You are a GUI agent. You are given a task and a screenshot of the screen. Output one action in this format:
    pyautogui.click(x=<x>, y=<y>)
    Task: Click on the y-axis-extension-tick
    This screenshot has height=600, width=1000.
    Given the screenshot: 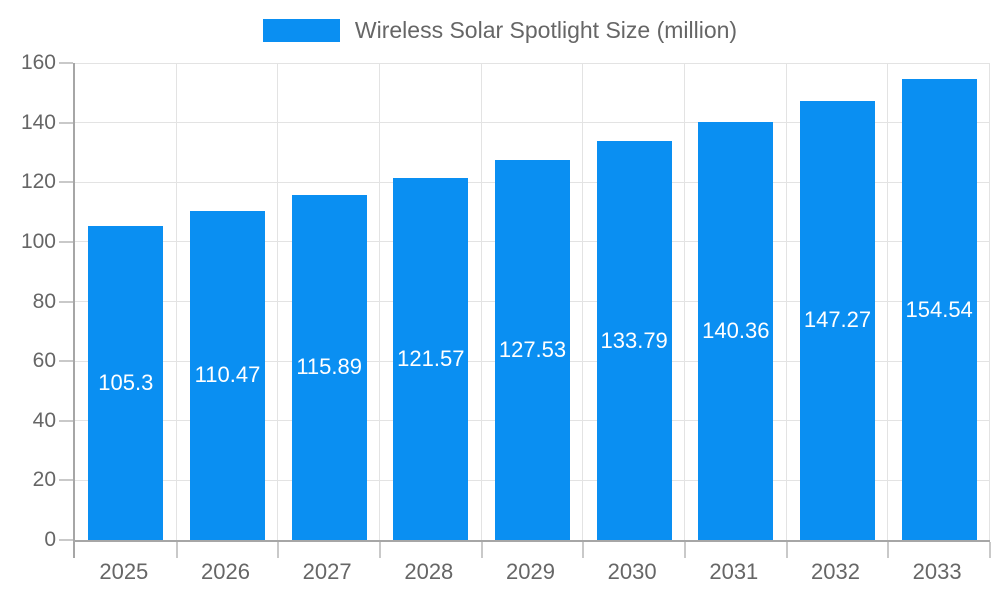 What is the action you would take?
    pyautogui.click(x=74, y=550)
    